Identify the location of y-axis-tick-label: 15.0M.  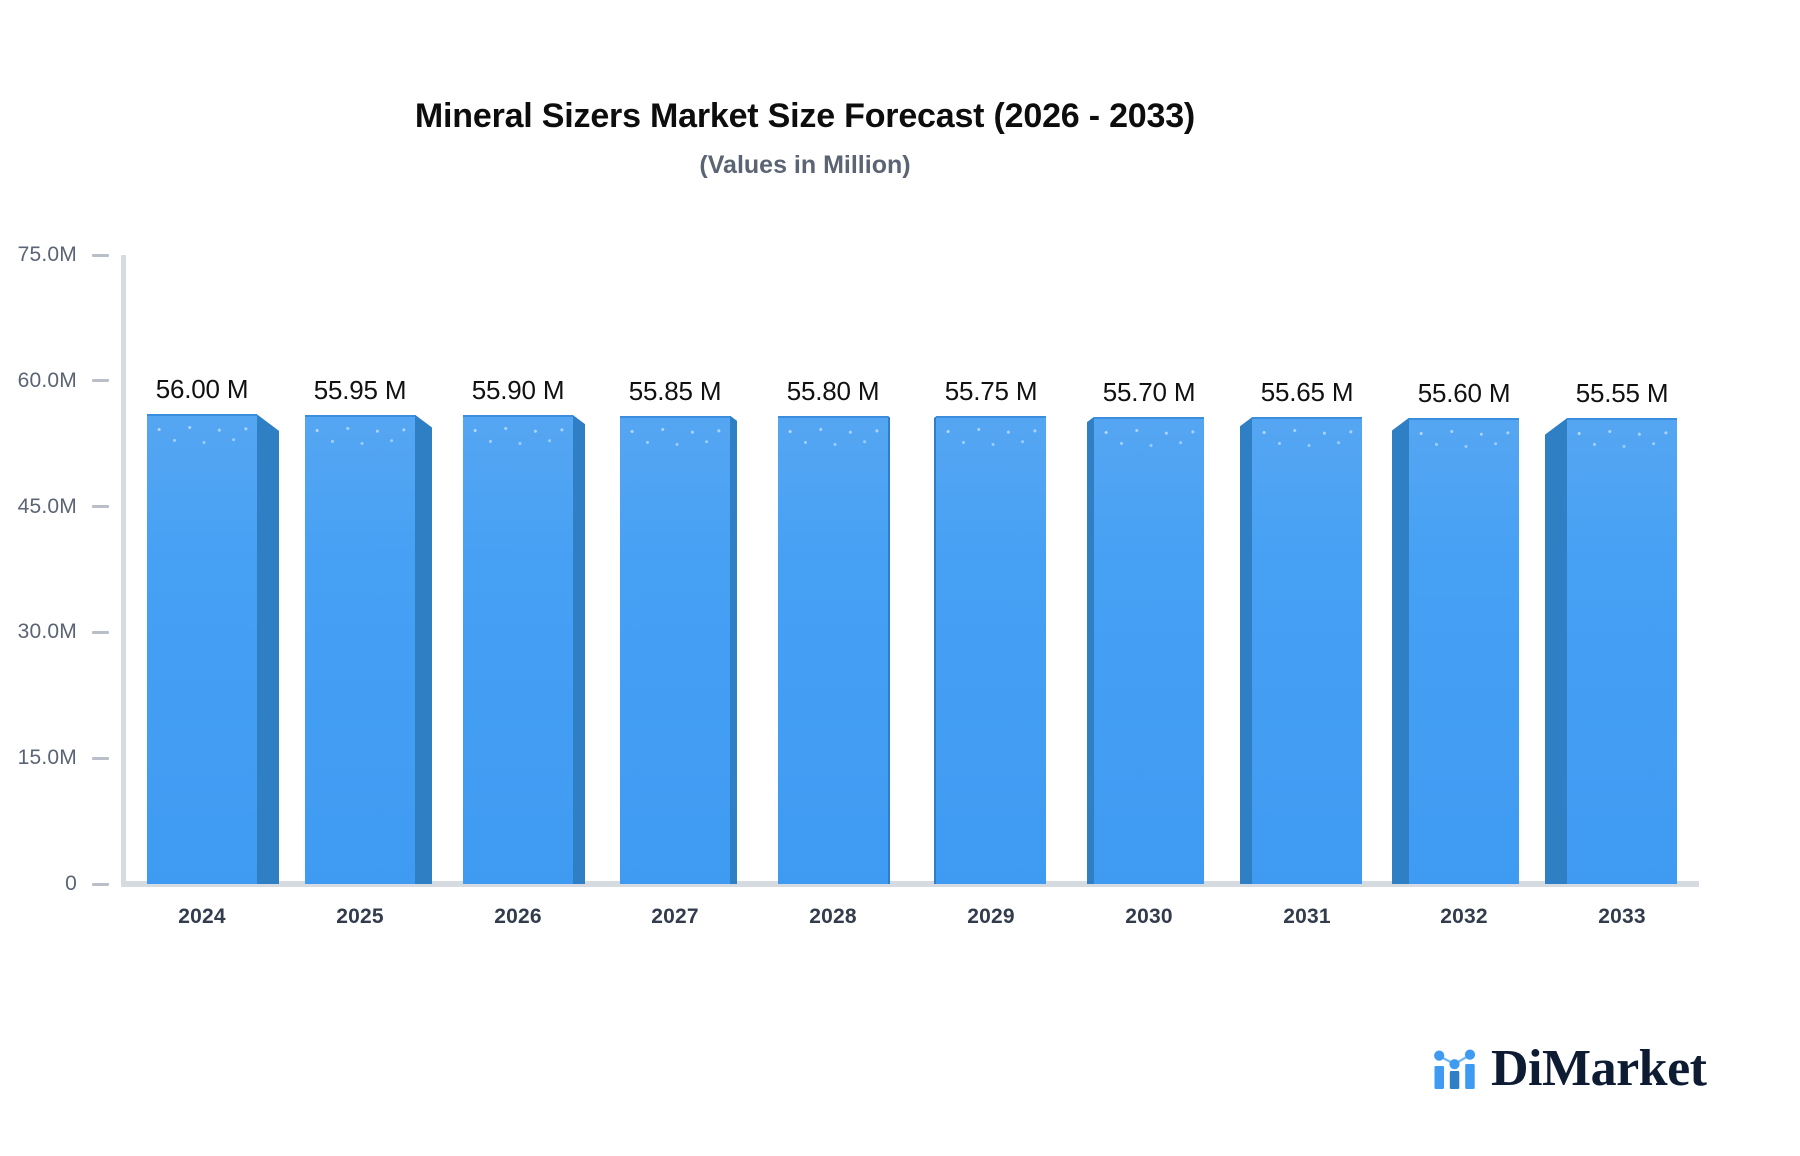
(47, 758).